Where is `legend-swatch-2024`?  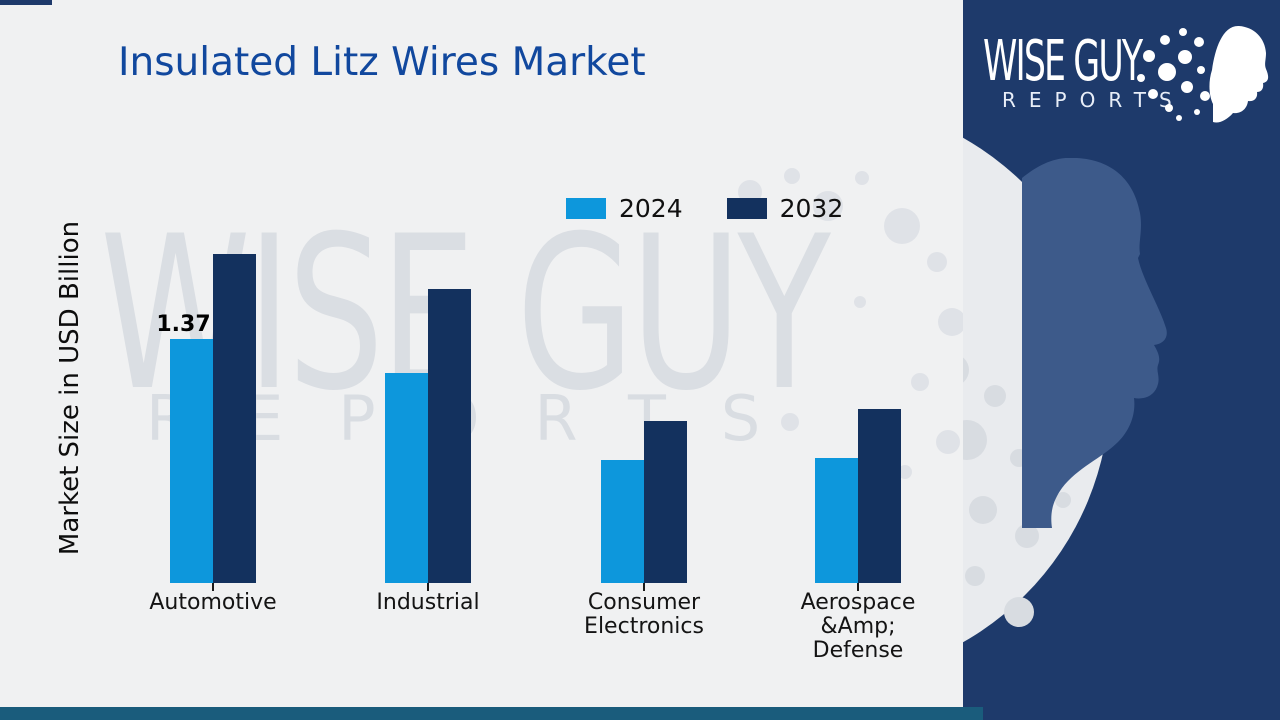 legend-swatch-2024 is located at coordinates (586, 208).